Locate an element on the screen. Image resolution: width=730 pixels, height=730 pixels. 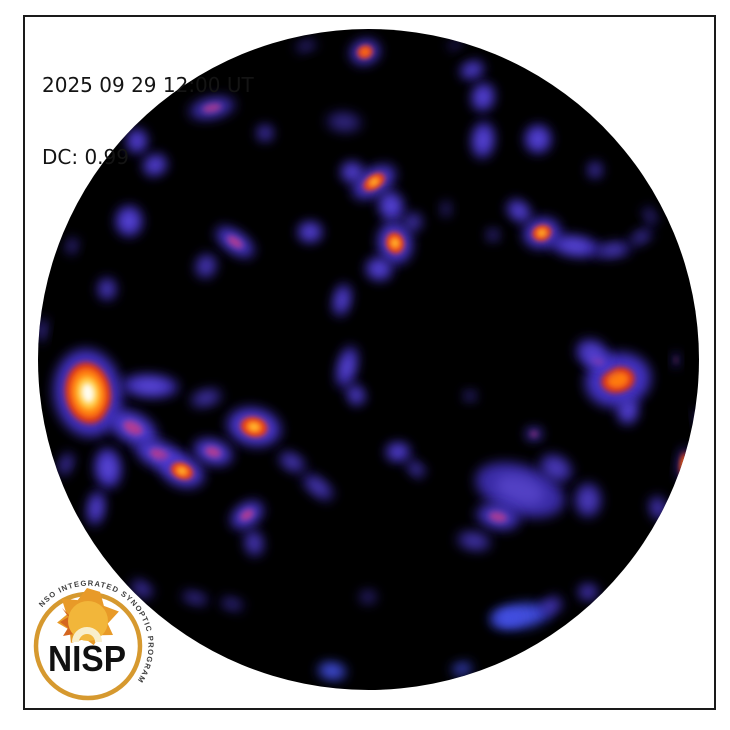
nisp-logo: NISP NSO INTEGRATED SYNOPTIC PROGRAM is located at coordinates (93, 640).